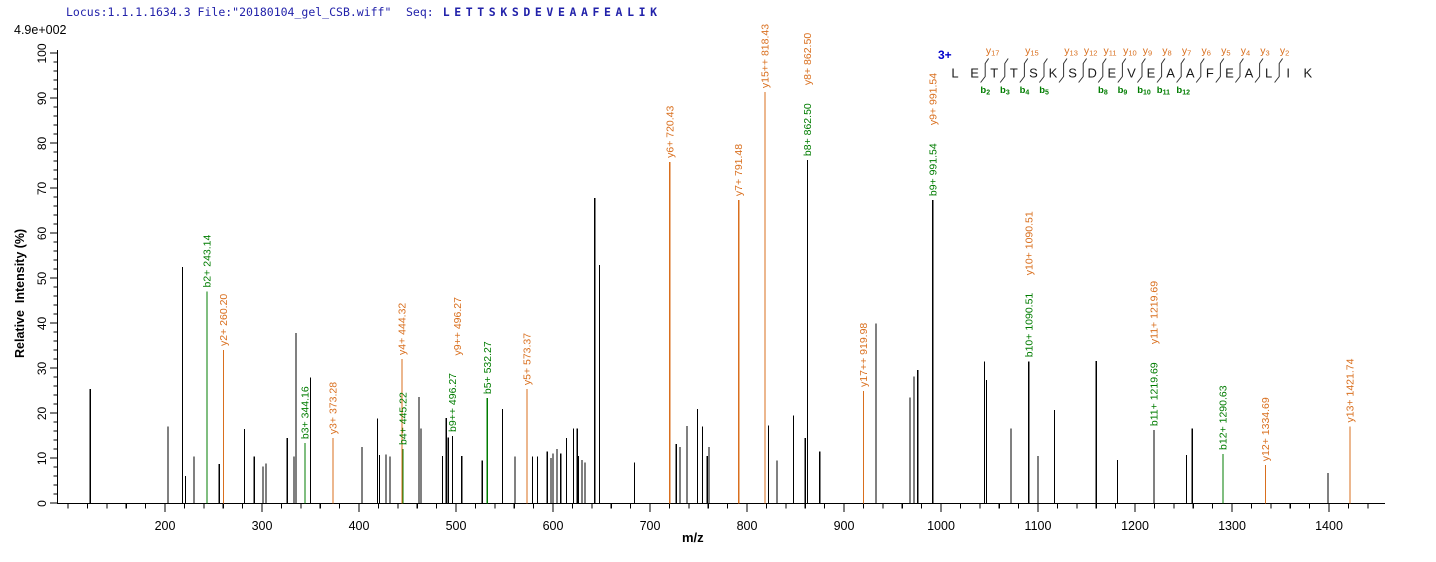  Describe the element at coordinates (1029, 325) in the screenshot. I see `ion-label-b10: b10+ 1090.51` at that location.